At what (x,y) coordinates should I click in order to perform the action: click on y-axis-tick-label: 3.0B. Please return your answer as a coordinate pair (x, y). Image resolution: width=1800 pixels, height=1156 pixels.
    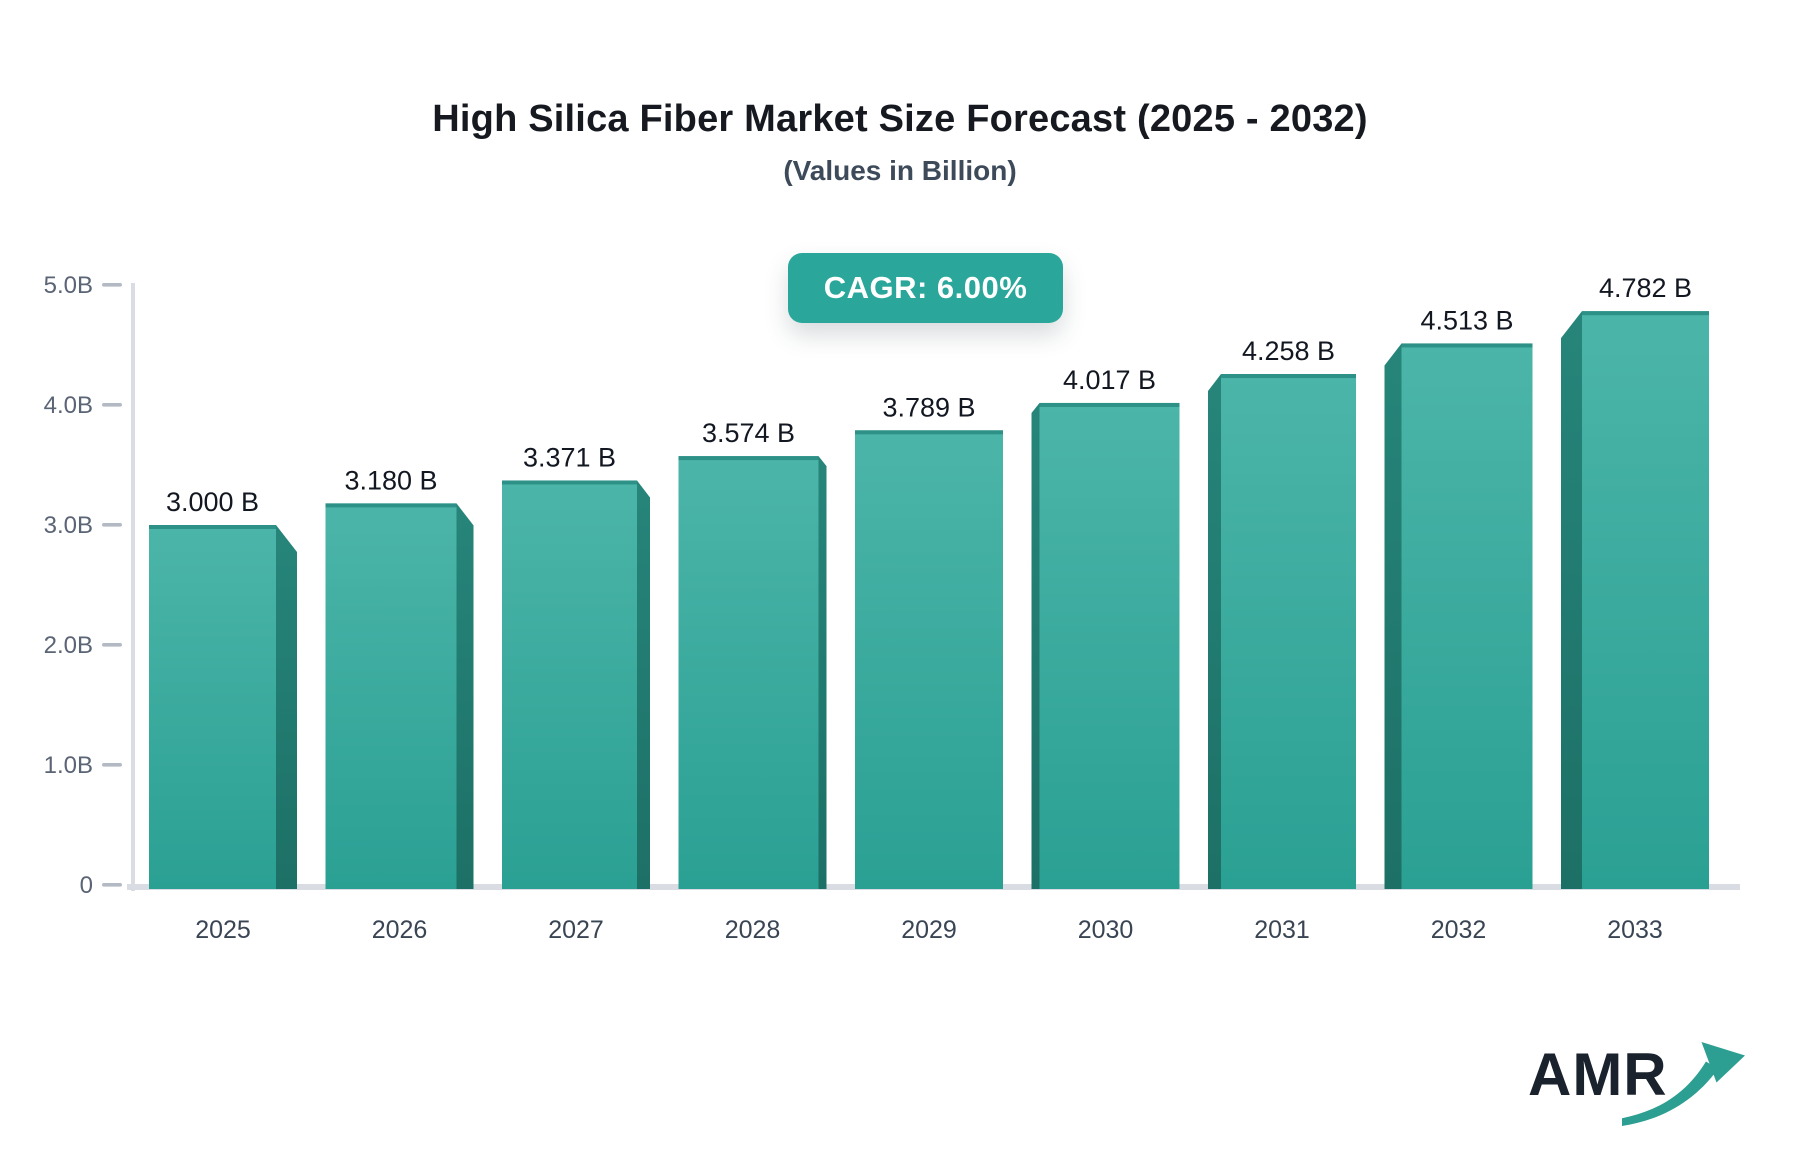
    Looking at the image, I should click on (68, 525).